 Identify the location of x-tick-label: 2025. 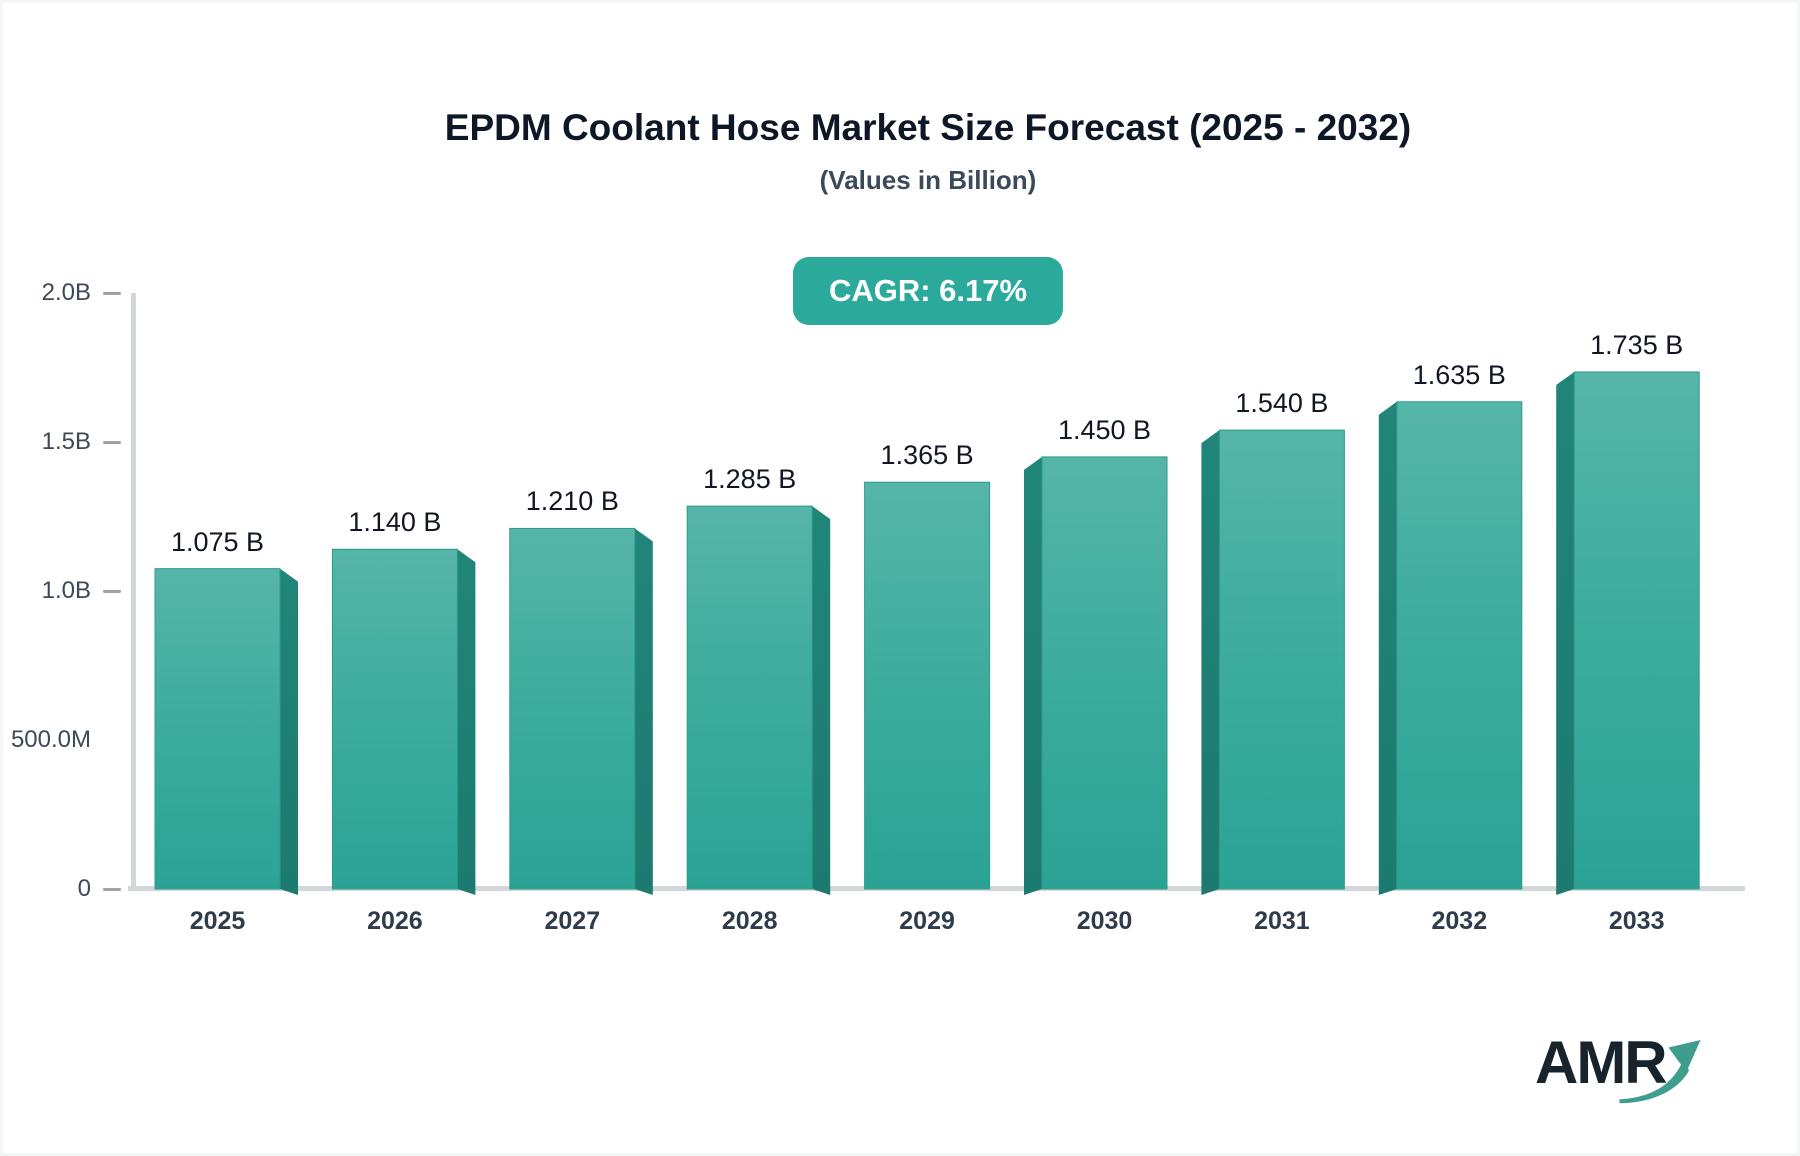
(217, 921).